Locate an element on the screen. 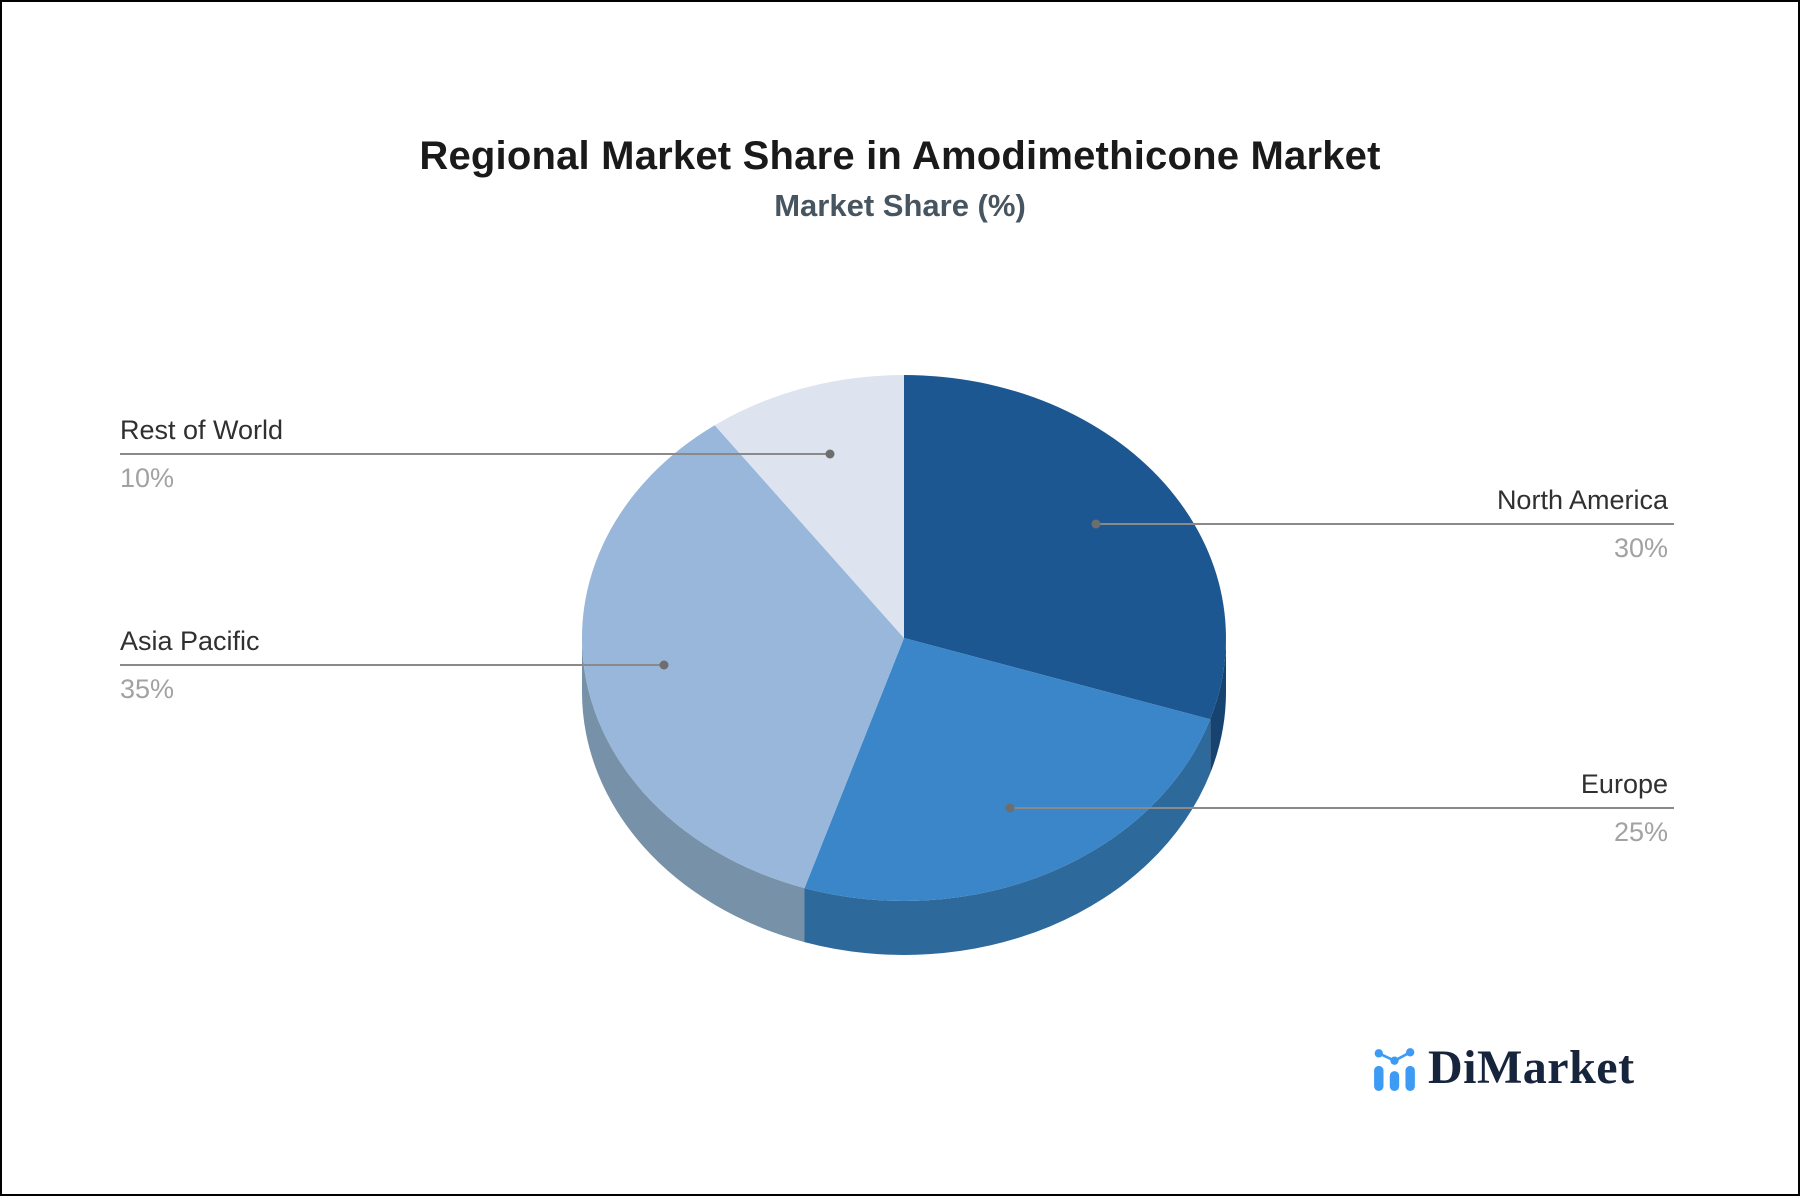 This screenshot has height=1196, width=1800. label-asia-pacific: Asia Pacific 35% is located at coordinates (190, 665).